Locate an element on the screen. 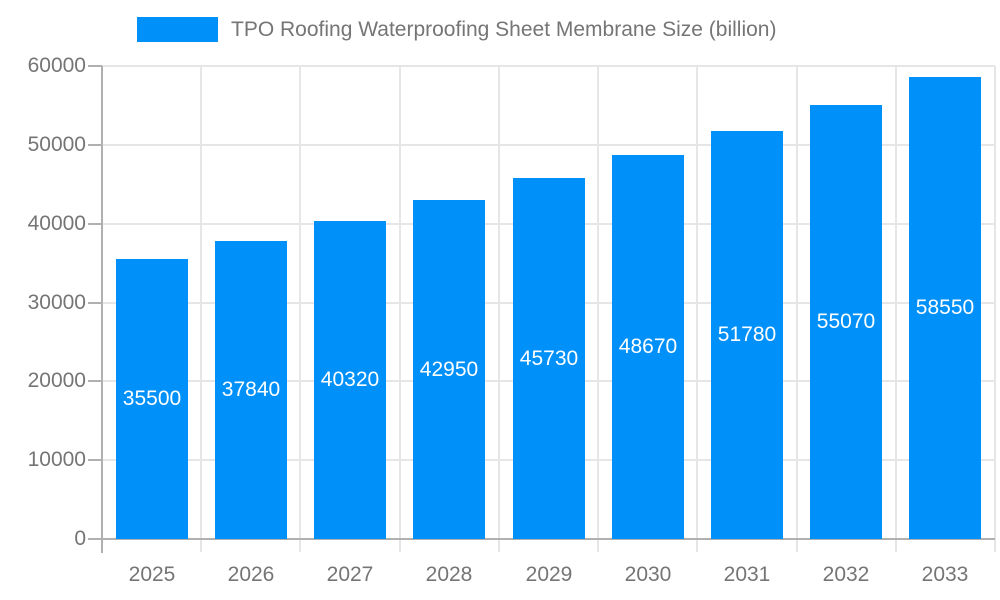 Image resolution: width=1000 pixels, height=600 pixels. bar-2028 is located at coordinates (449, 369).